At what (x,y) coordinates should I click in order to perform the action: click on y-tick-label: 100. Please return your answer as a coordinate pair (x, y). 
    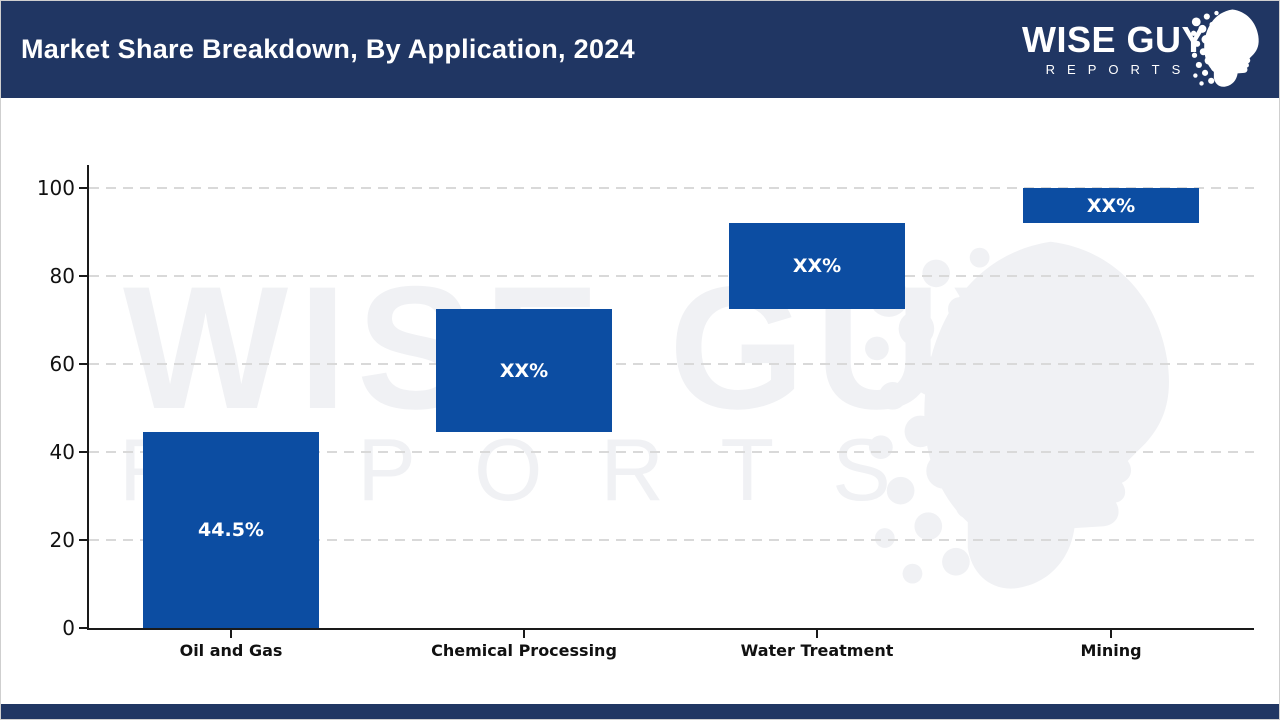
    Looking at the image, I should click on (55, 188).